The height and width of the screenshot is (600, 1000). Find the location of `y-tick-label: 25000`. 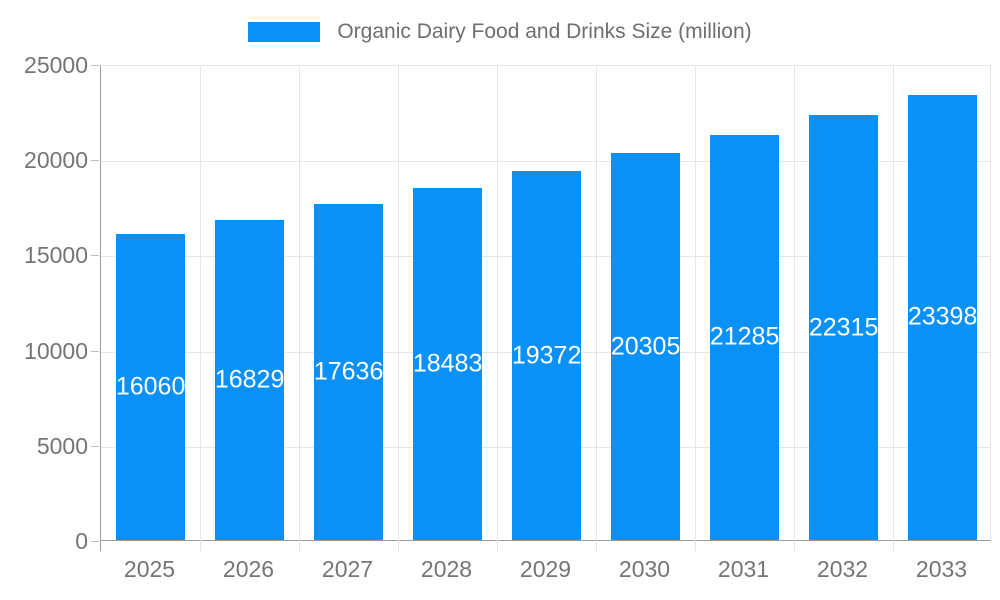

y-tick-label: 25000 is located at coordinates (56, 65).